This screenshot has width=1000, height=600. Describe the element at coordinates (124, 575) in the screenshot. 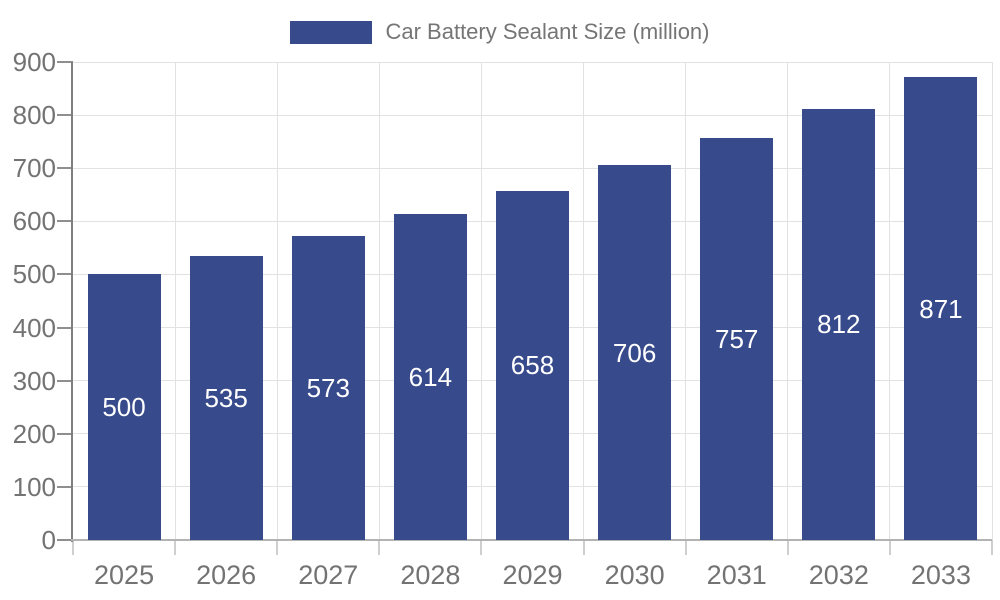

I see `x-tick-label: 2025` at that location.